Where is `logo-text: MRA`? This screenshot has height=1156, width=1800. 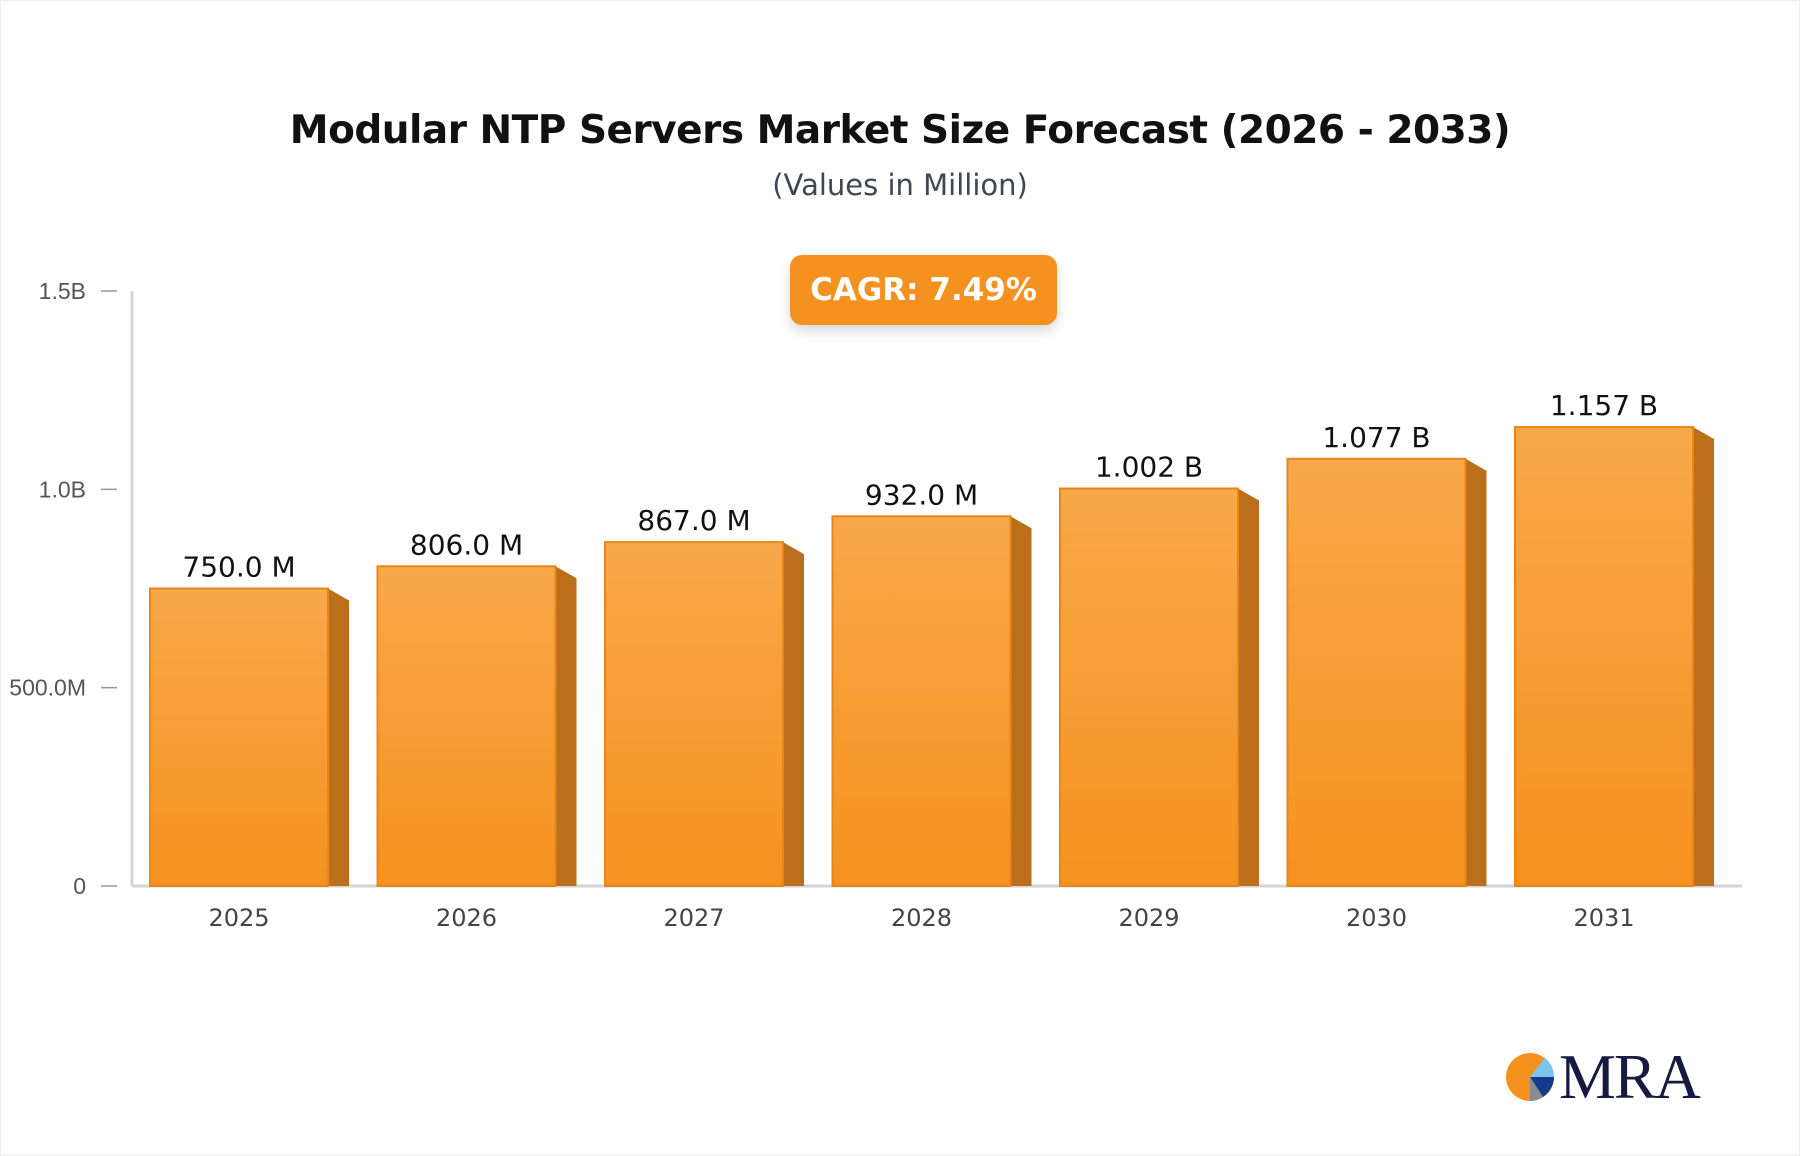 logo-text: MRA is located at coordinates (1630, 1076).